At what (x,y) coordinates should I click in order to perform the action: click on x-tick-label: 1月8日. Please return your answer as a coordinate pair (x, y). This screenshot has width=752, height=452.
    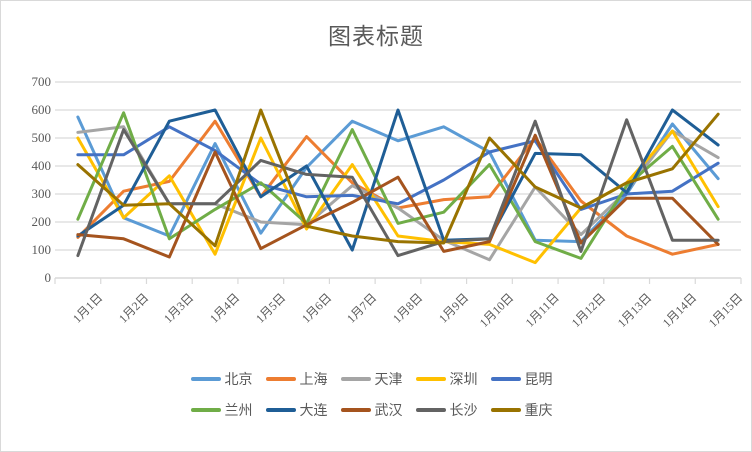
    Looking at the image, I should click on (407, 308).